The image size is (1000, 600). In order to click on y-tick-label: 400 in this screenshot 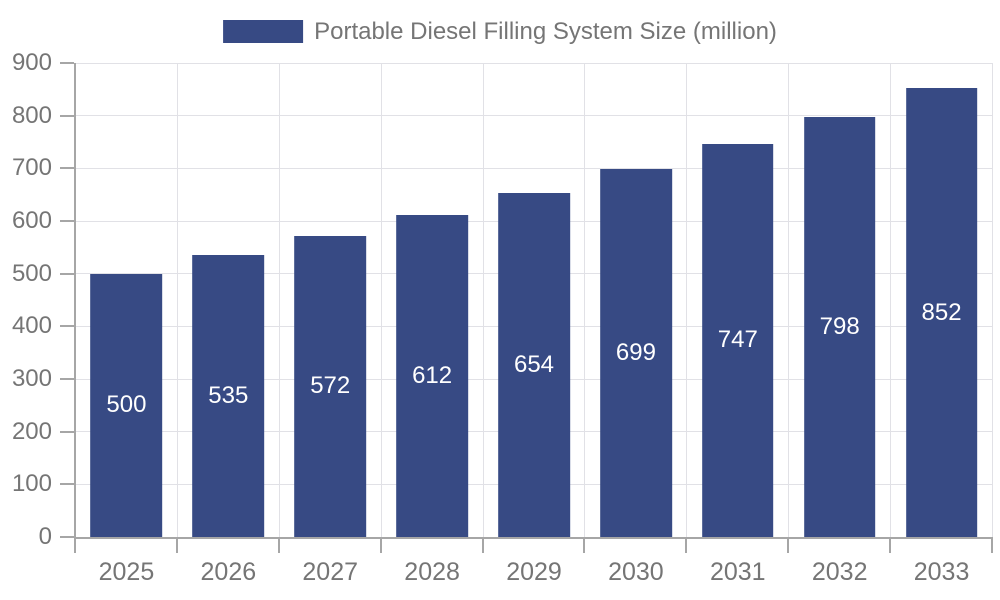, I will do `click(31, 326)`.